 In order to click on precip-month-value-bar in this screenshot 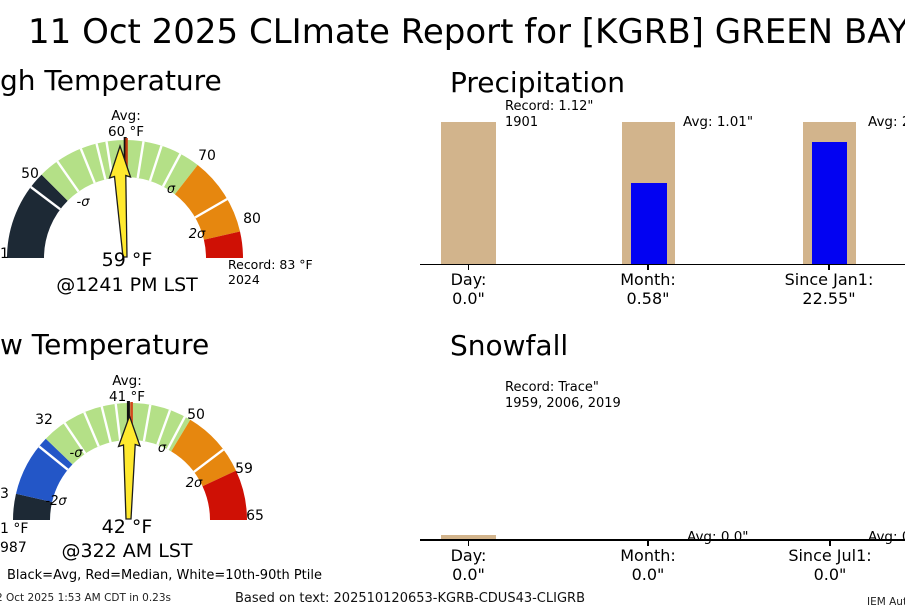, I will do `click(648, 223)`.